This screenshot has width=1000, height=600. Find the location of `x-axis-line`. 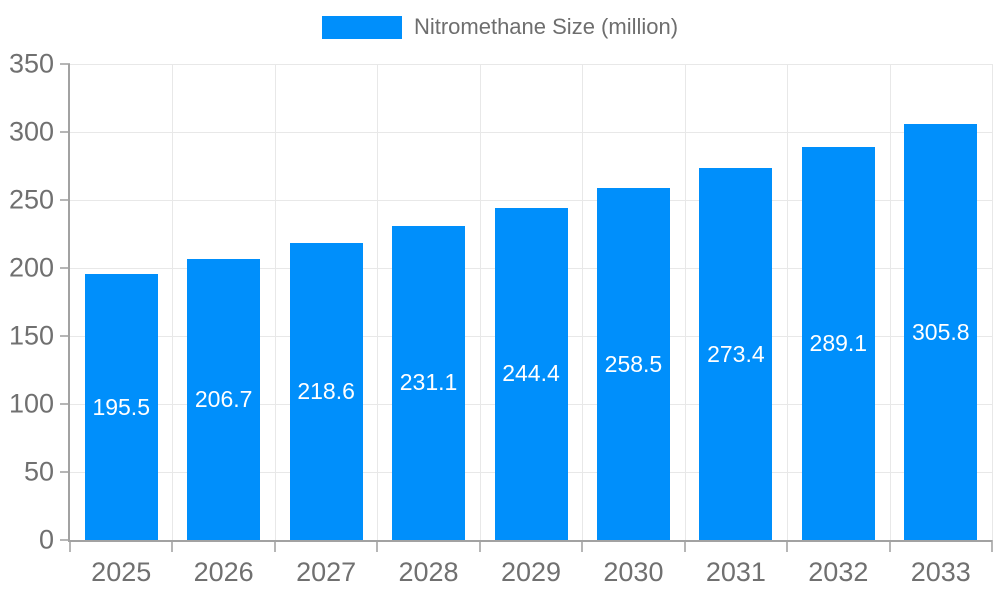

x-axis-line is located at coordinates (530, 541).